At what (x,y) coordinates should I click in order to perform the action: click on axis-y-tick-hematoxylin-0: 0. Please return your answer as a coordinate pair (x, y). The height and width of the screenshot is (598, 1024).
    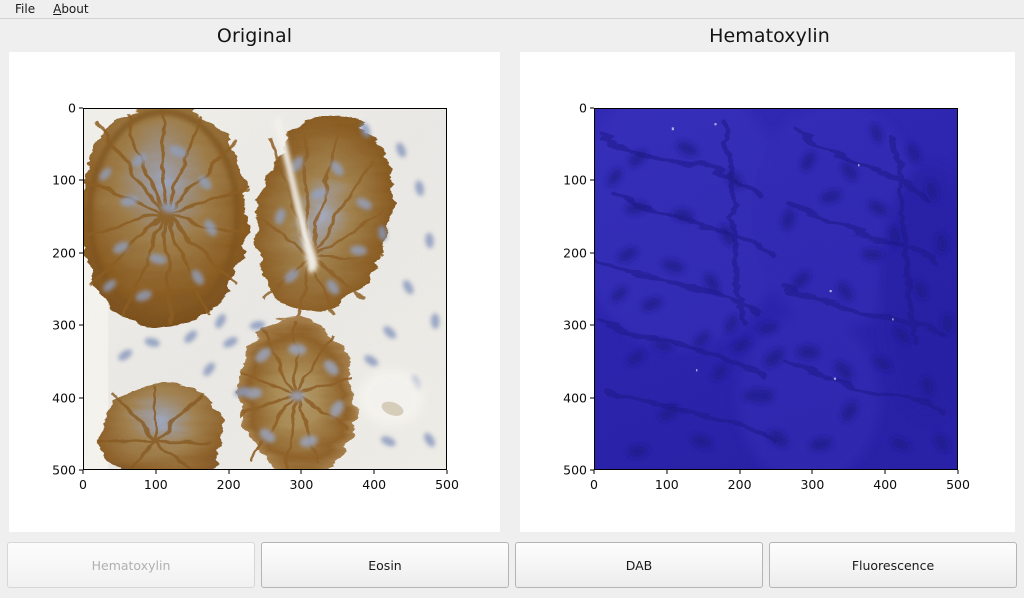
    Looking at the image, I should click on (583, 108).